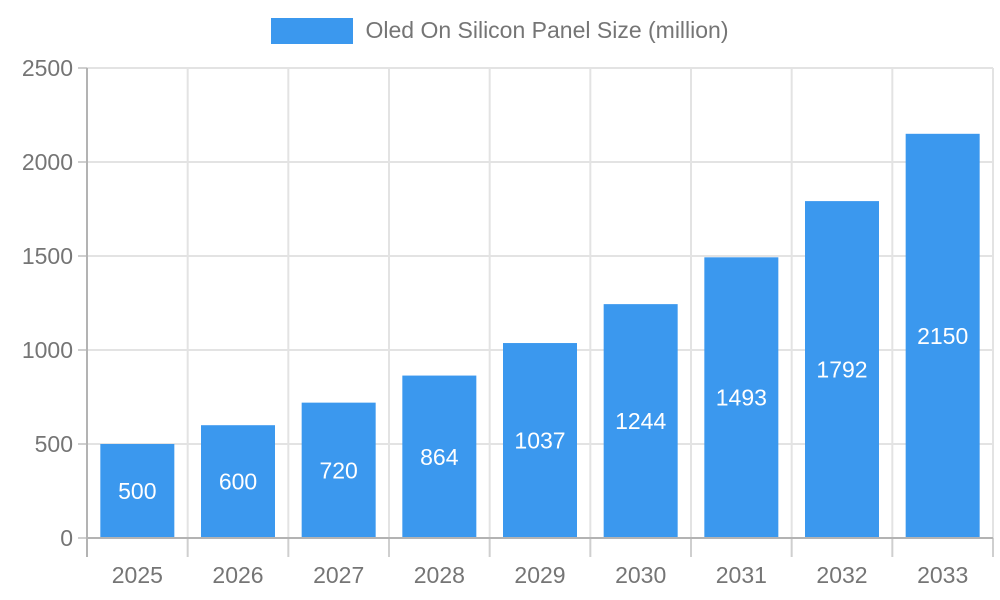 The image size is (1000, 600). Describe the element at coordinates (54, 444) in the screenshot. I see `y-axis-tick-label: 500` at that location.